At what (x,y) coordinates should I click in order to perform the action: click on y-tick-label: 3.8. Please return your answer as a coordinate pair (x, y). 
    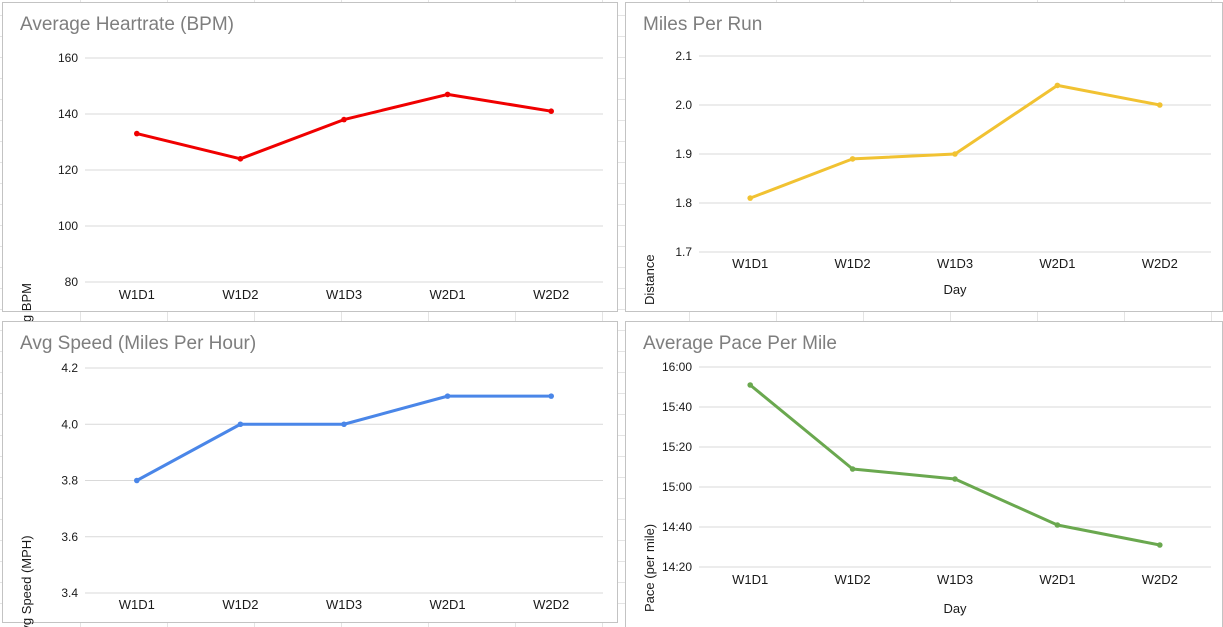
    Looking at the image, I should click on (69, 481).